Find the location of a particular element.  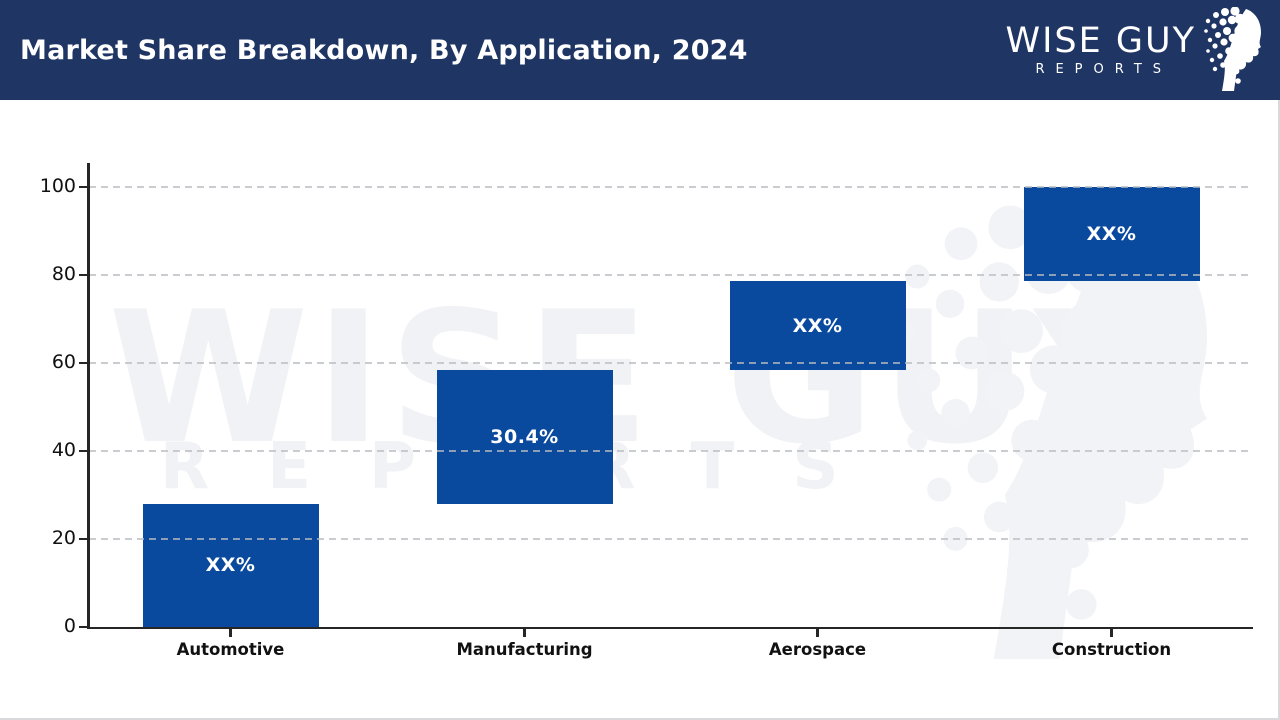

logo-subtitle: REPORTS is located at coordinates (1104, 69).